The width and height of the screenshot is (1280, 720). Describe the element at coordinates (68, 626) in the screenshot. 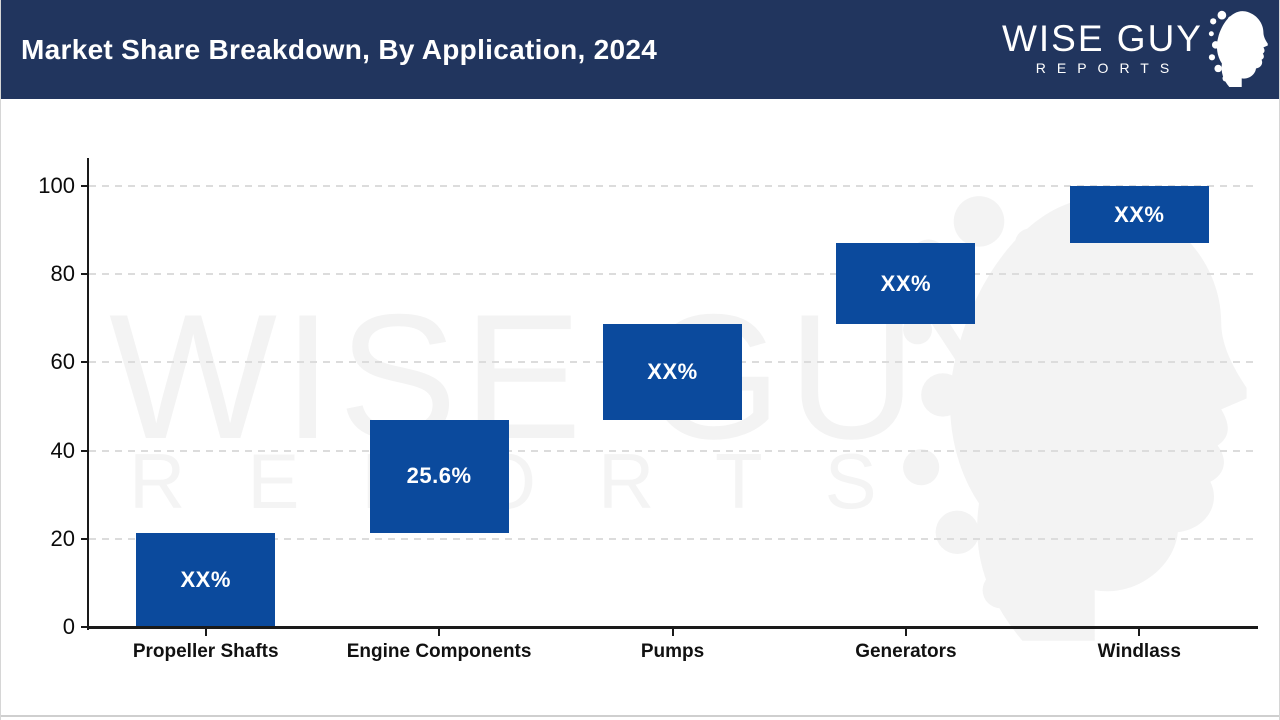

I see `ytick-label-0: 0` at that location.